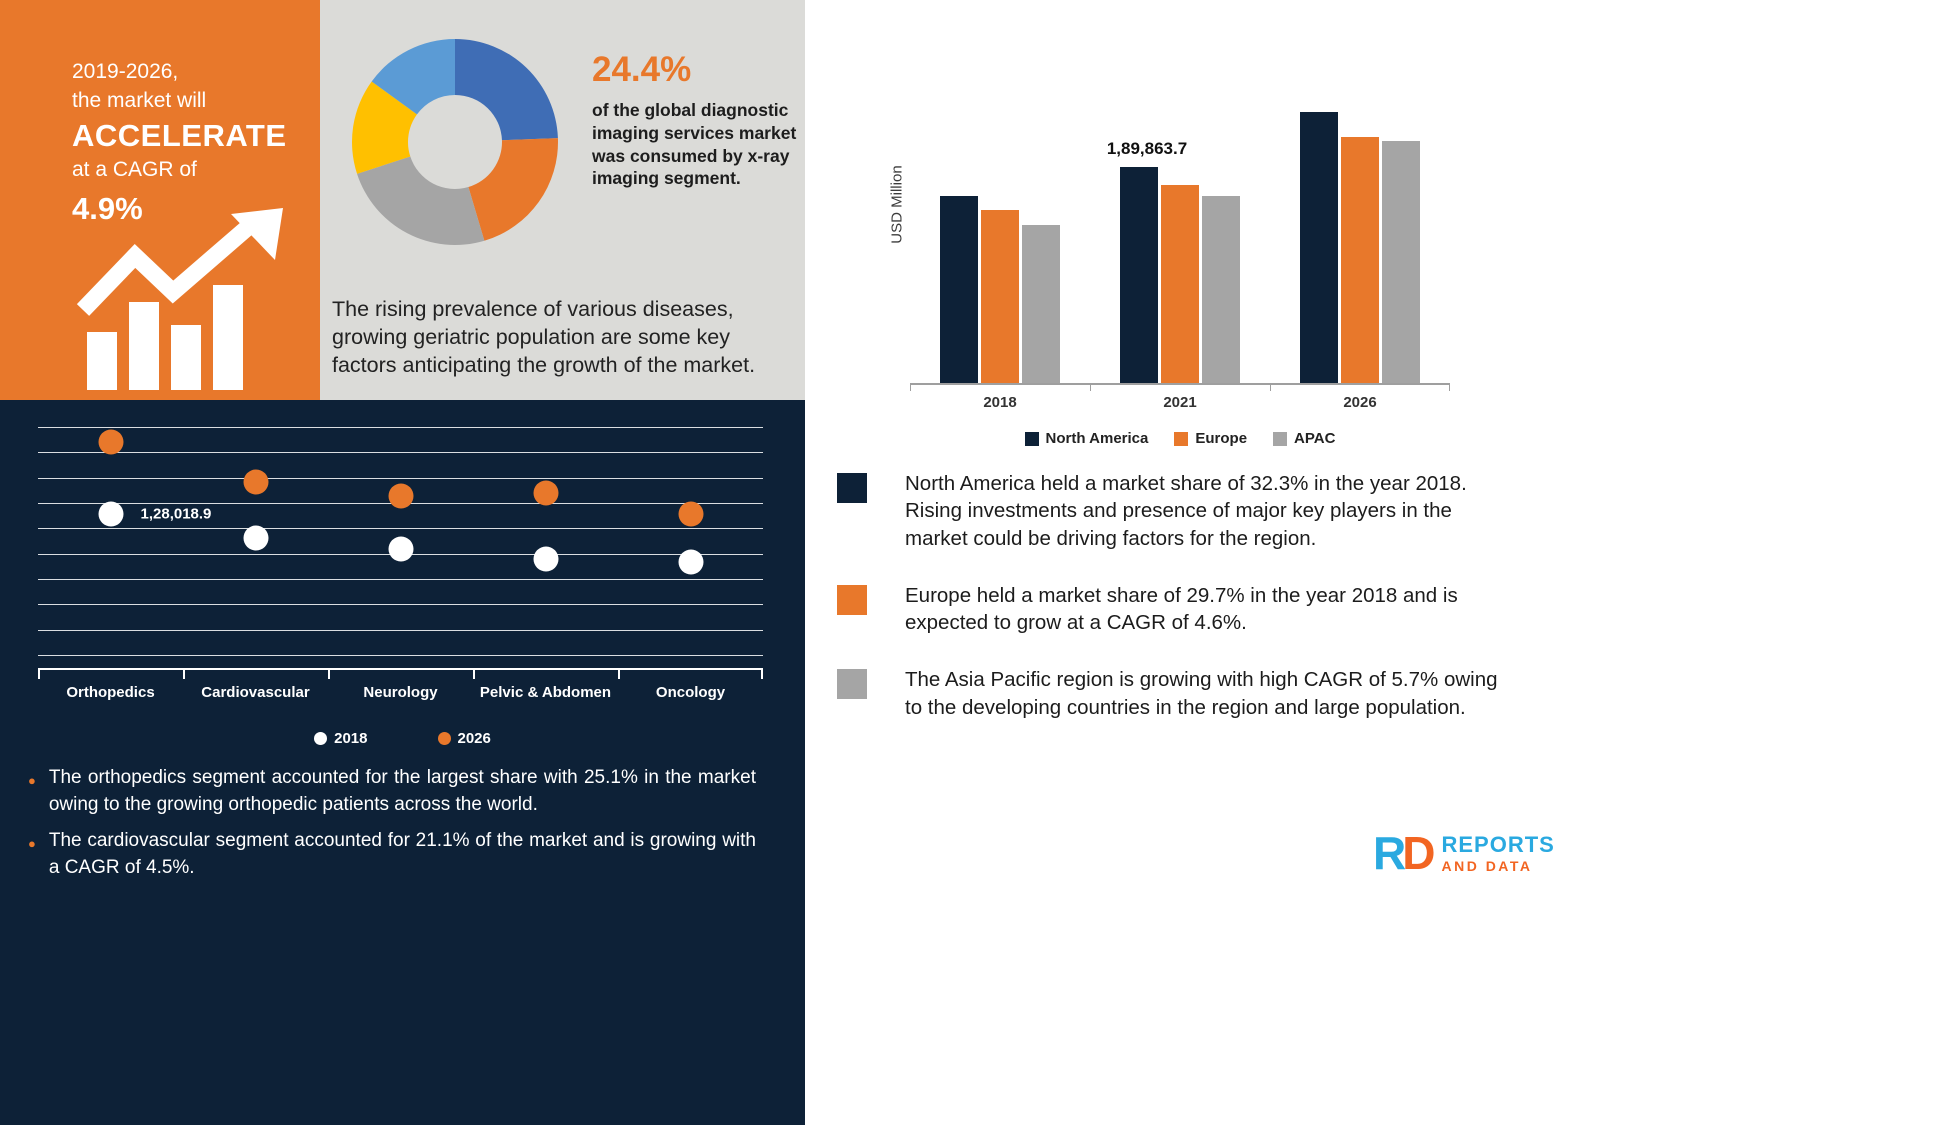 This screenshot has width=1959, height=1125. What do you see at coordinates (690, 692) in the screenshot?
I see `category-label-Oncology: Oncology` at bounding box center [690, 692].